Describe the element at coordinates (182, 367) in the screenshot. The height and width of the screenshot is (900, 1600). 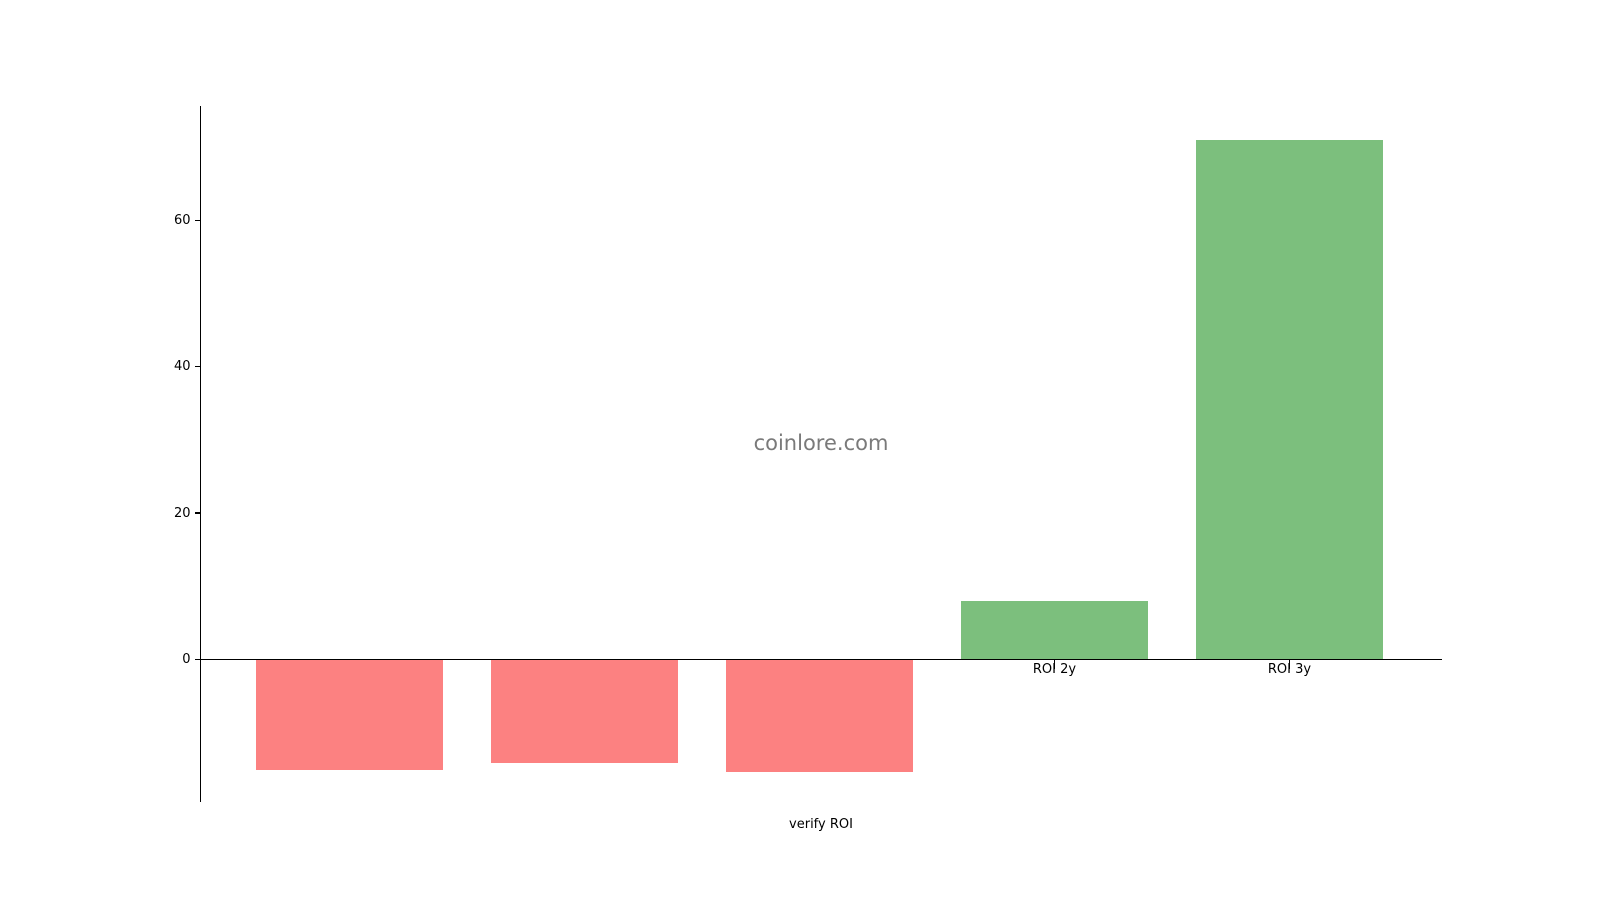
I see `y-tick-label-40: 40` at that location.